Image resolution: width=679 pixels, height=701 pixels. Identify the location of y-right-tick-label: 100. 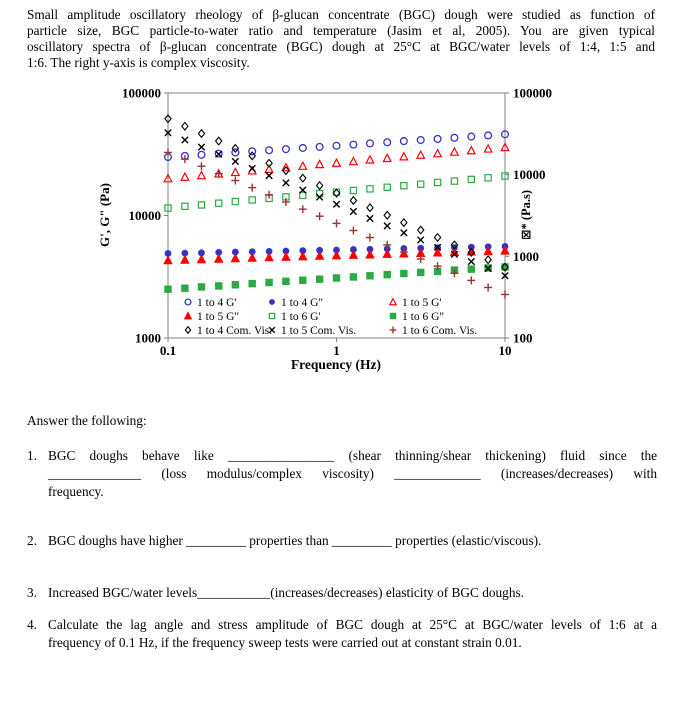
(523, 338).